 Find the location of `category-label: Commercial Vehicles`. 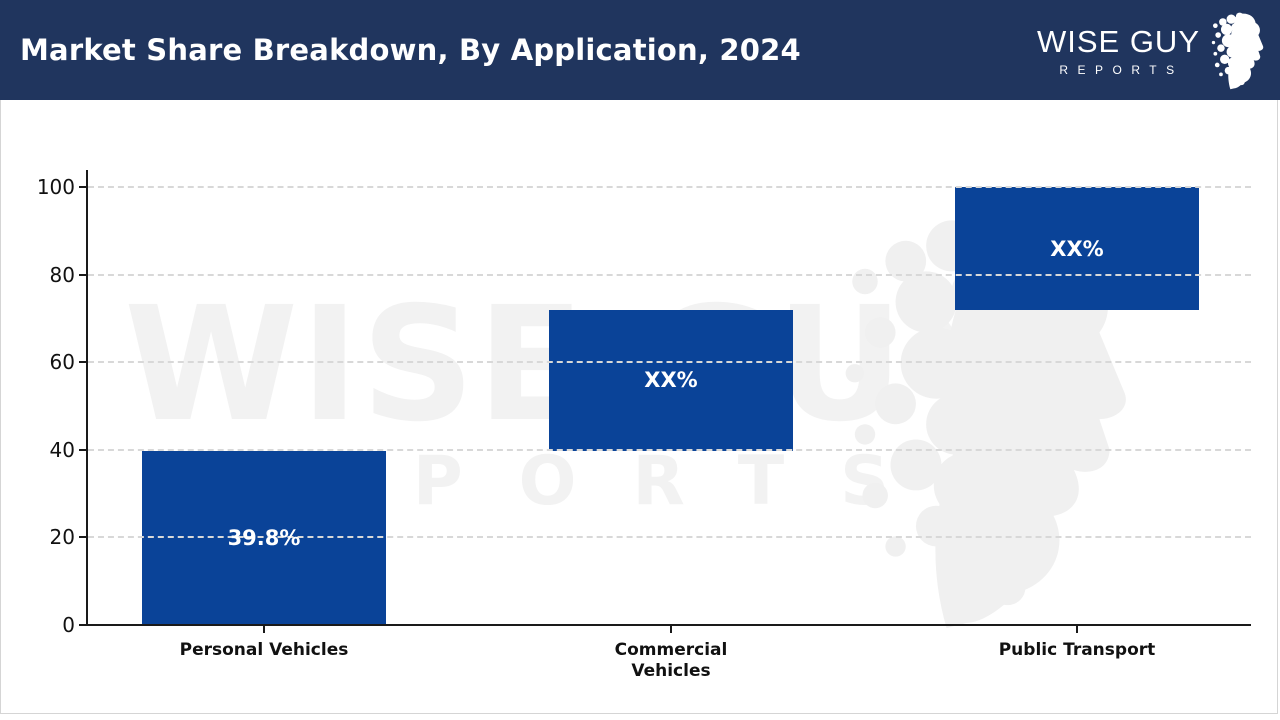

category-label: Commercial Vehicles is located at coordinates (671, 660).